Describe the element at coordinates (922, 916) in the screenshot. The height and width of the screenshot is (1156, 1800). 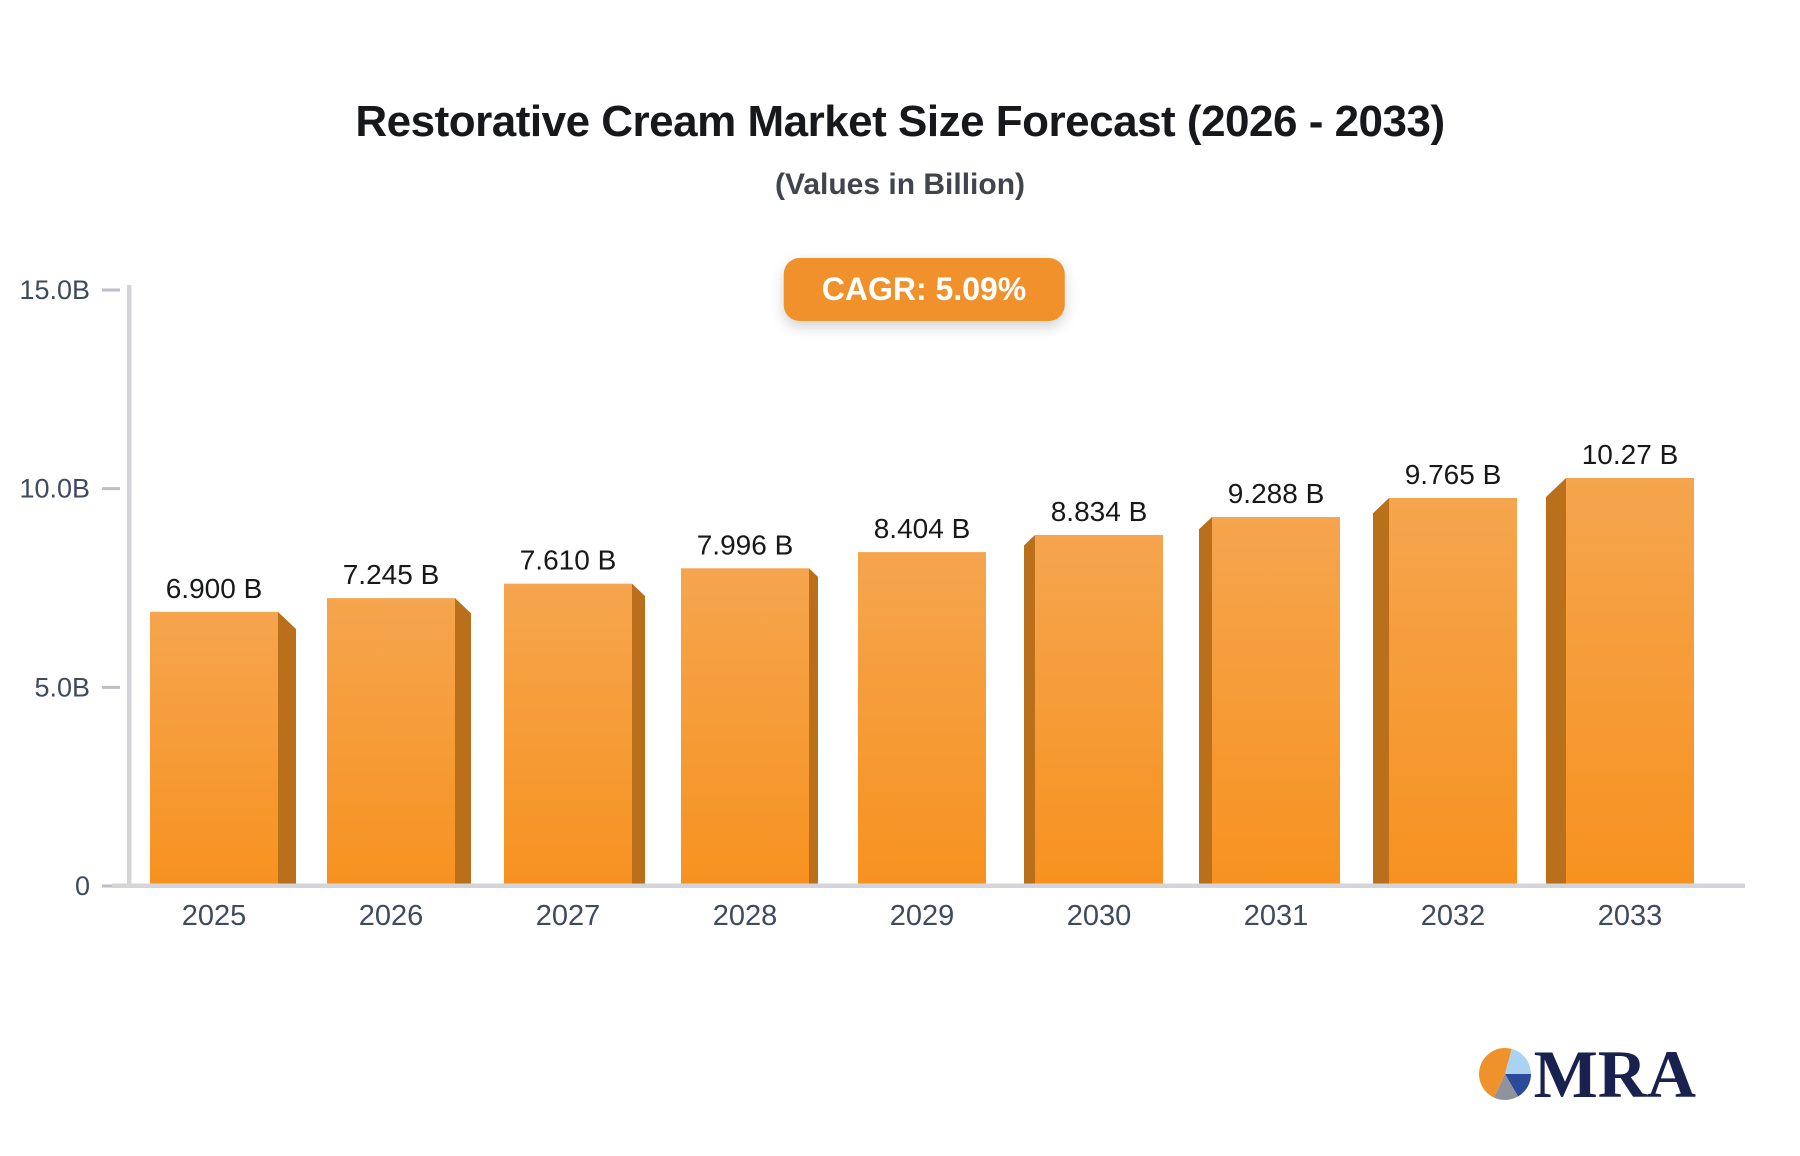
I see `x-axis-label-2029: 2029` at that location.